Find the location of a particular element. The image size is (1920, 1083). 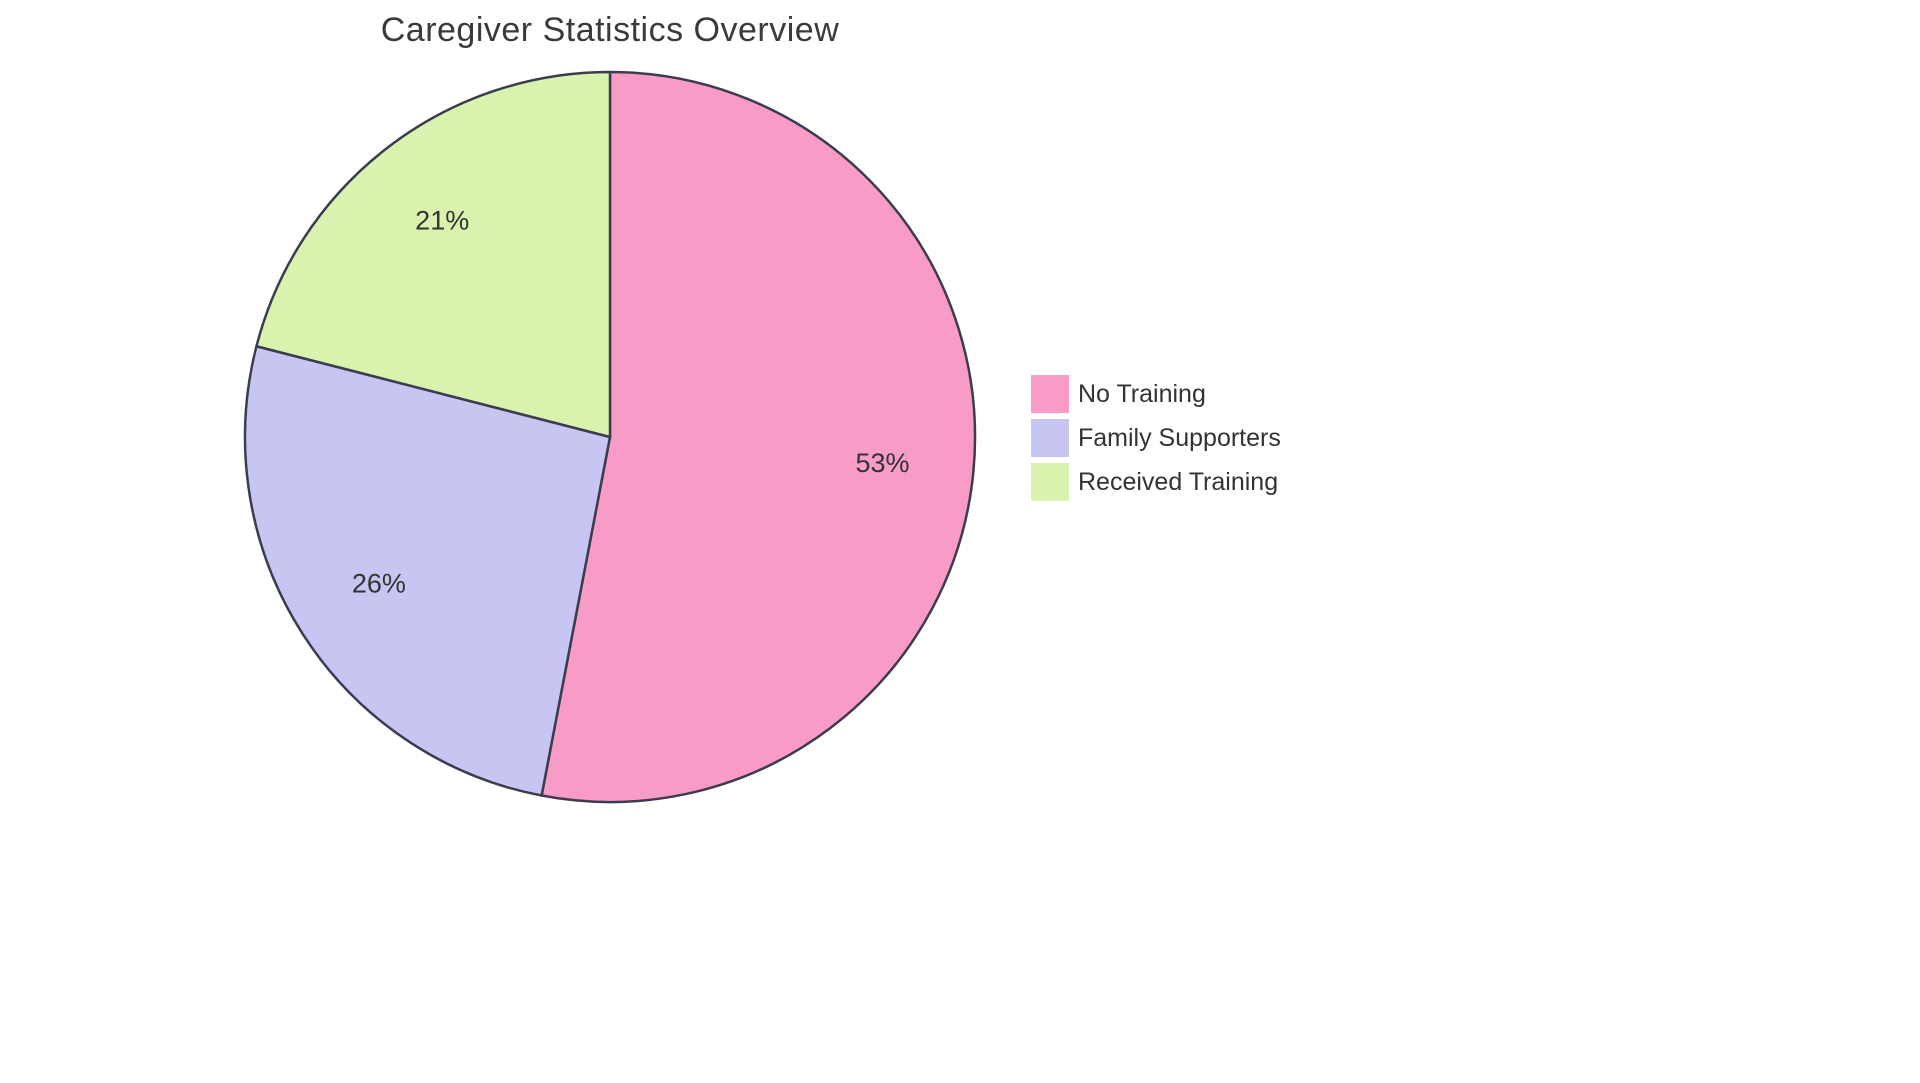

legend-label: Received Training is located at coordinates (1178, 481).